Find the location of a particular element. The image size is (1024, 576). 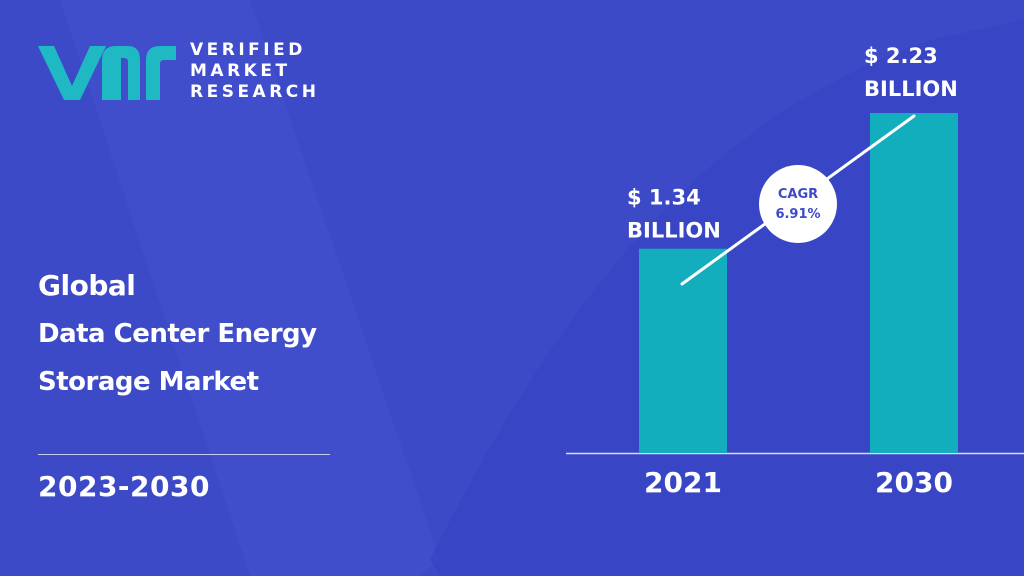

data-label-2030-value: $ 2.23 is located at coordinates (901, 56).